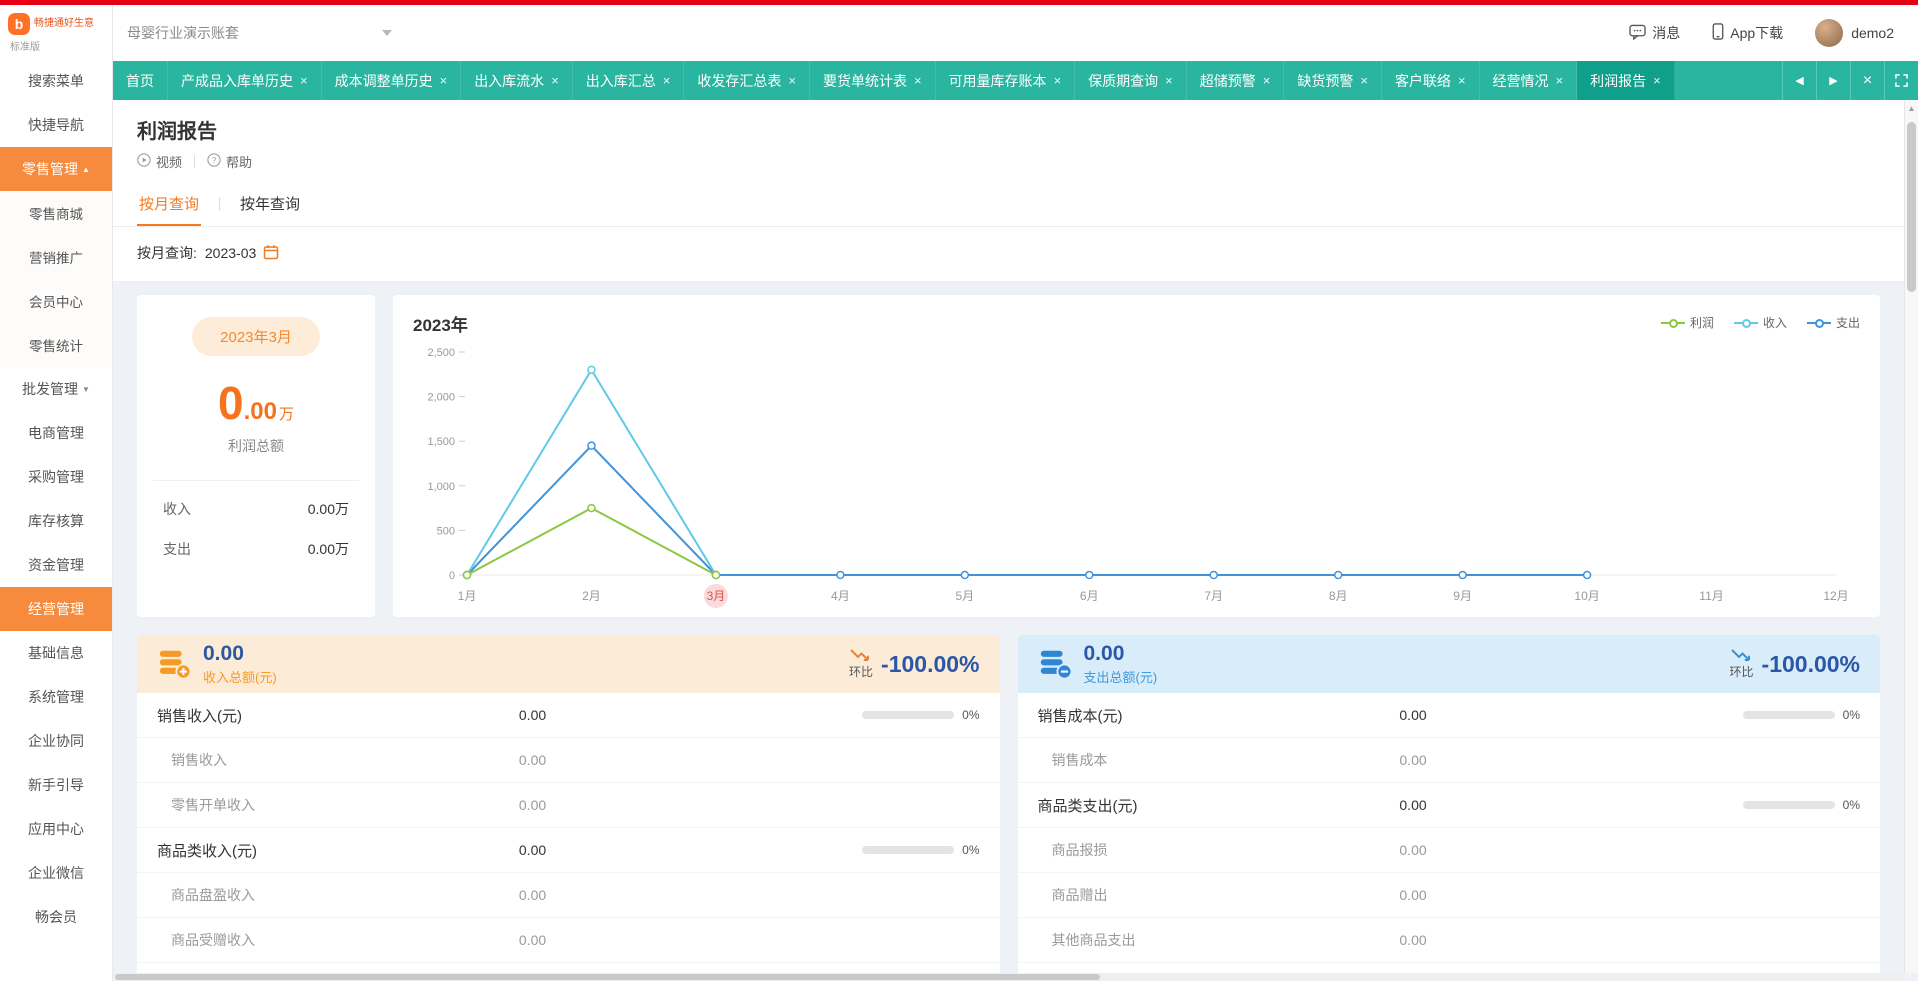 The image size is (1918, 981). What do you see at coordinates (1901, 80) in the screenshot?
I see `fullscreen-icon` at bounding box center [1901, 80].